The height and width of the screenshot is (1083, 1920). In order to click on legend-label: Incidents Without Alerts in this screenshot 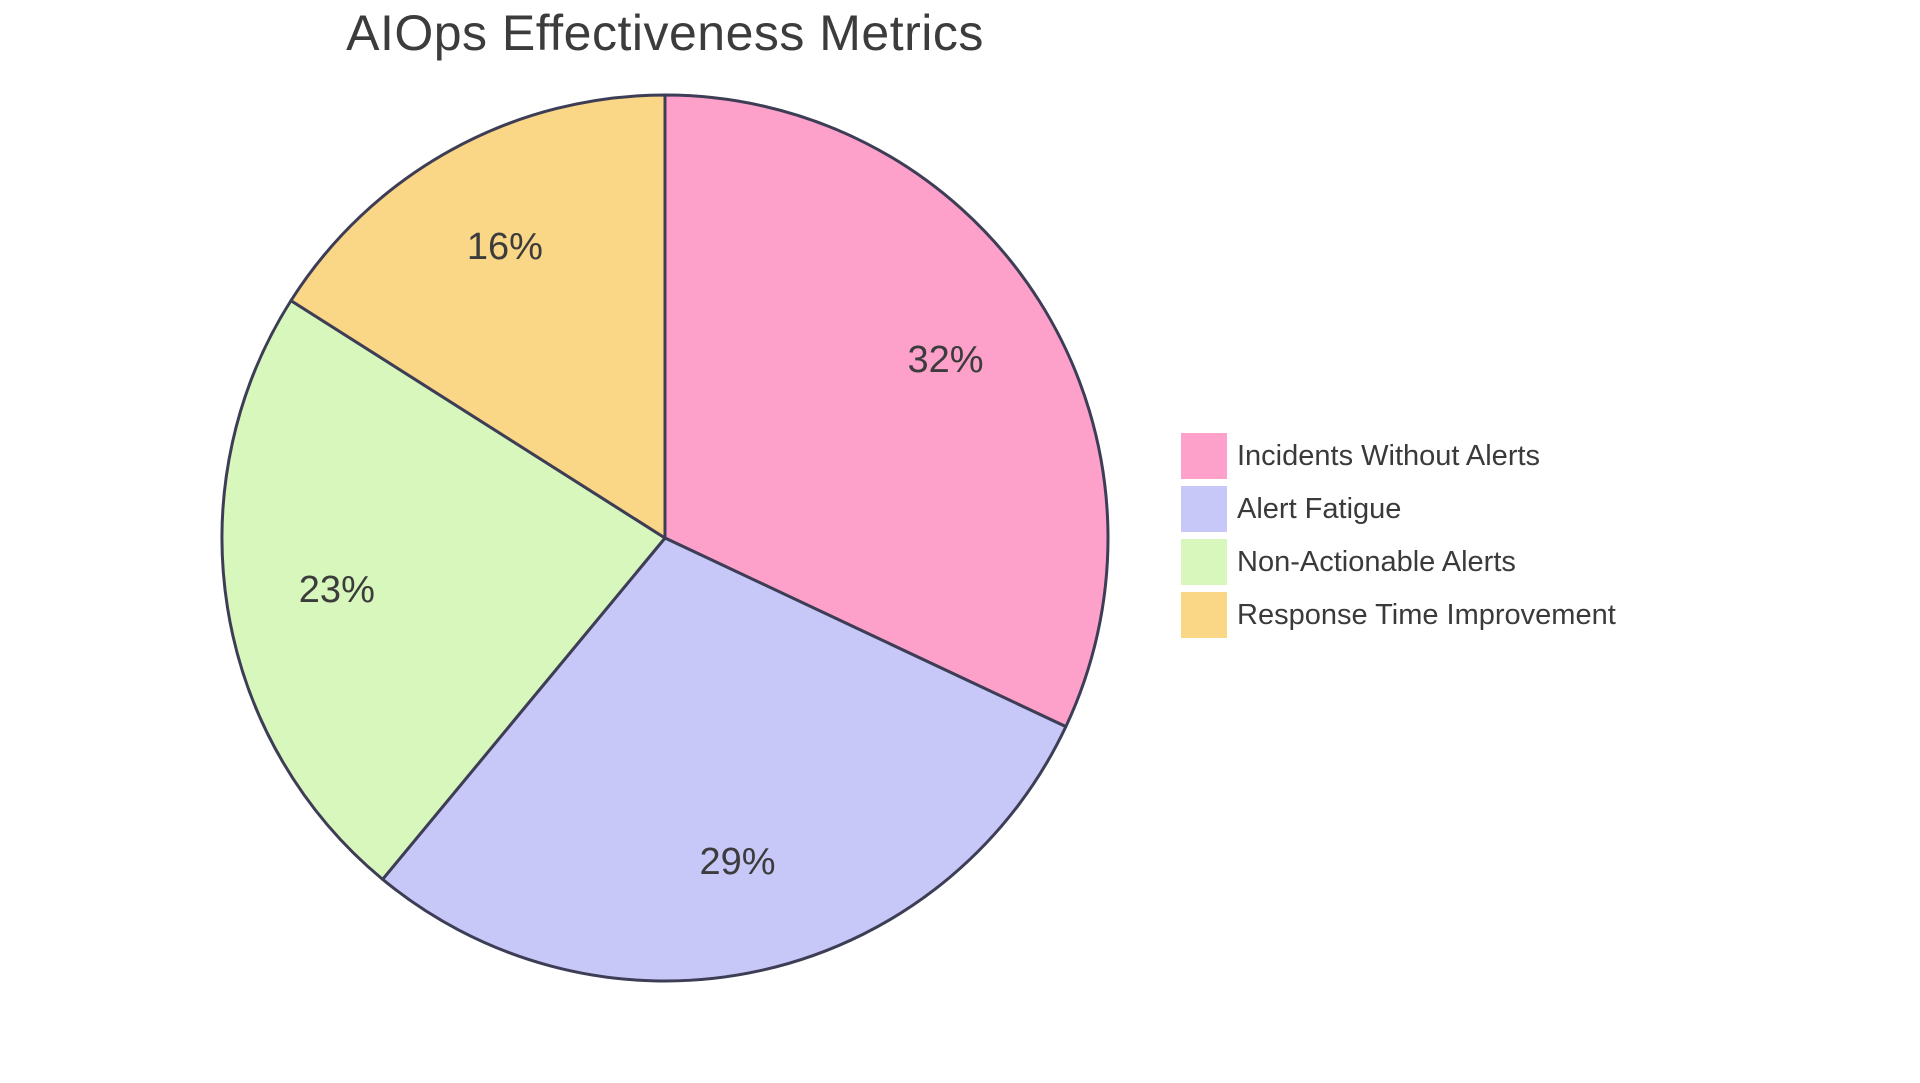, I will do `click(1389, 455)`.